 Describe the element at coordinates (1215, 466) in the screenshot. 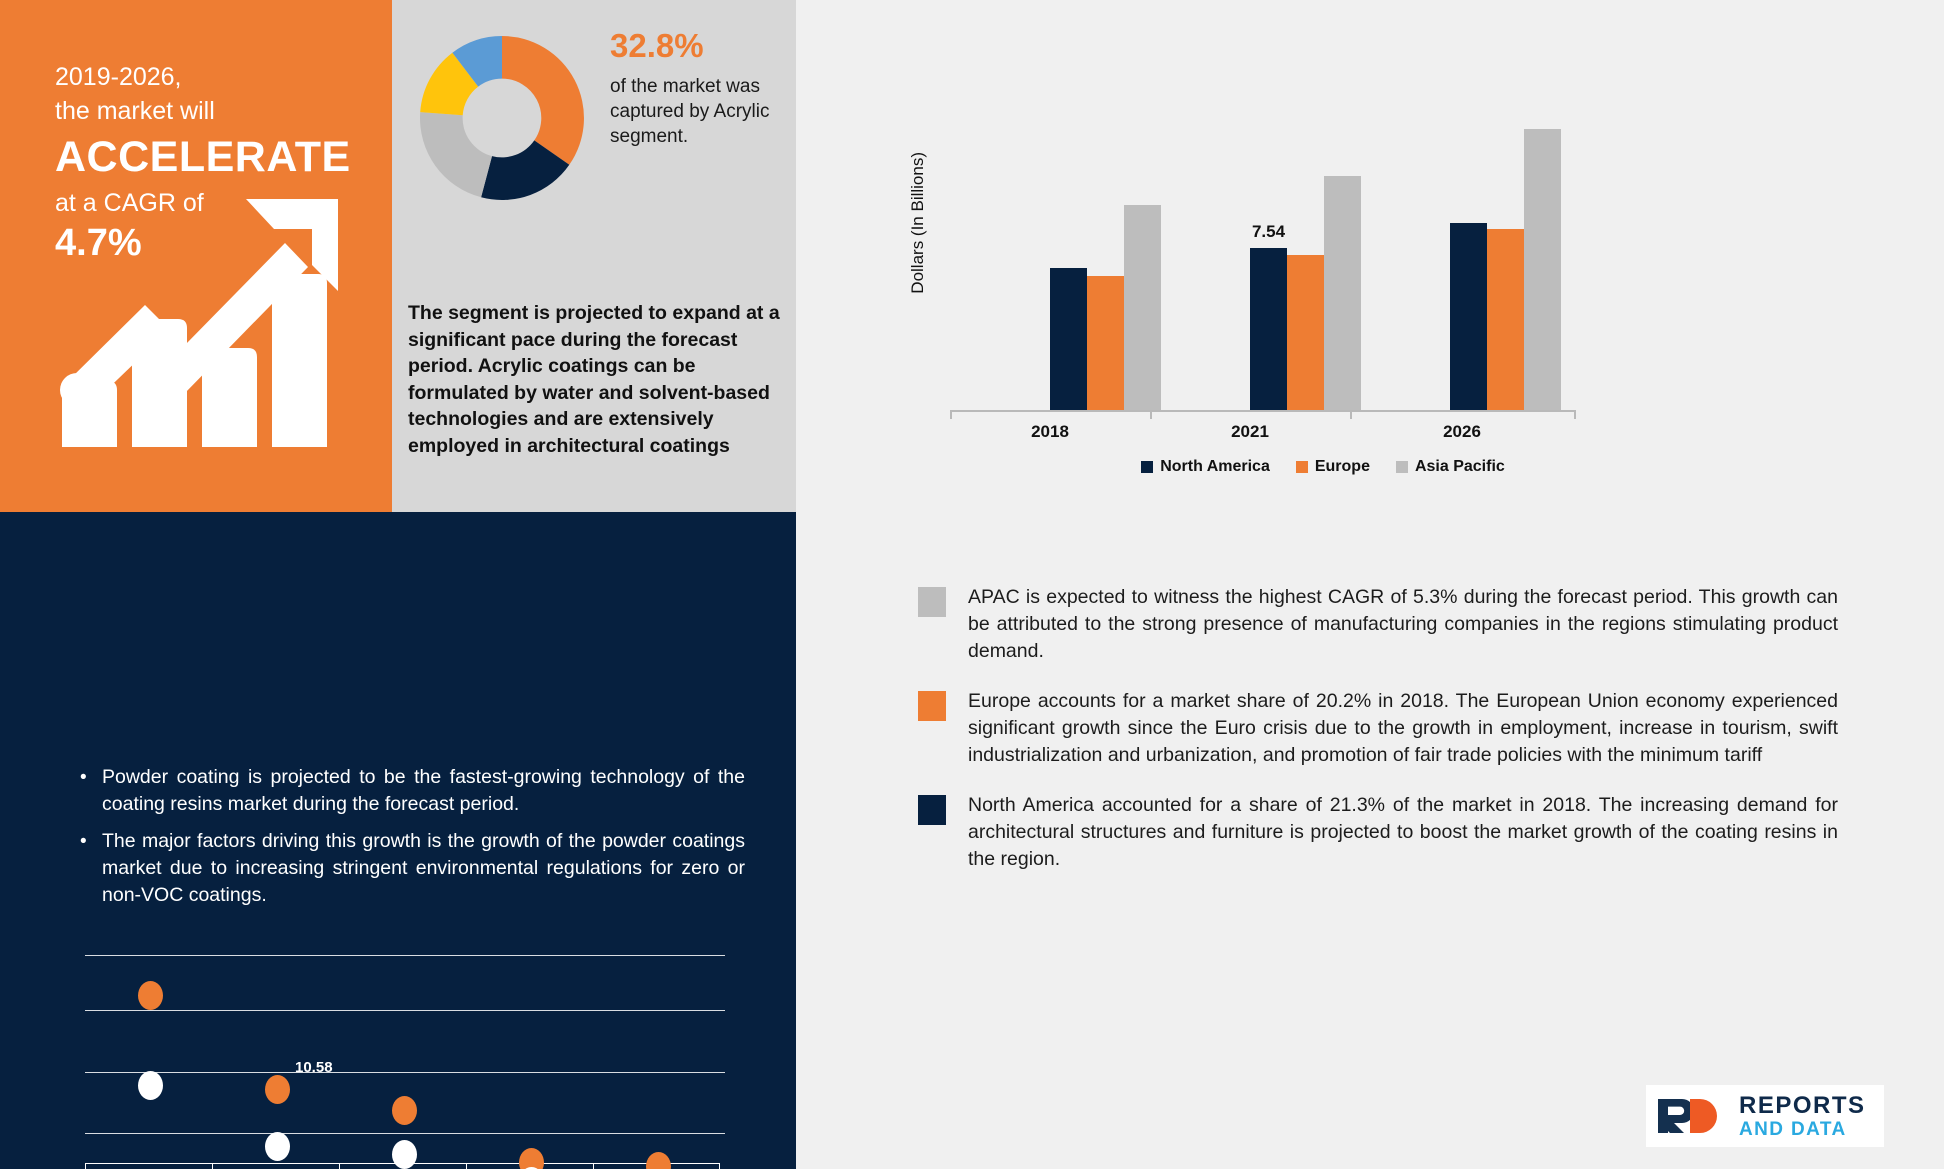

I see `legend-label-north-america: North America` at that location.